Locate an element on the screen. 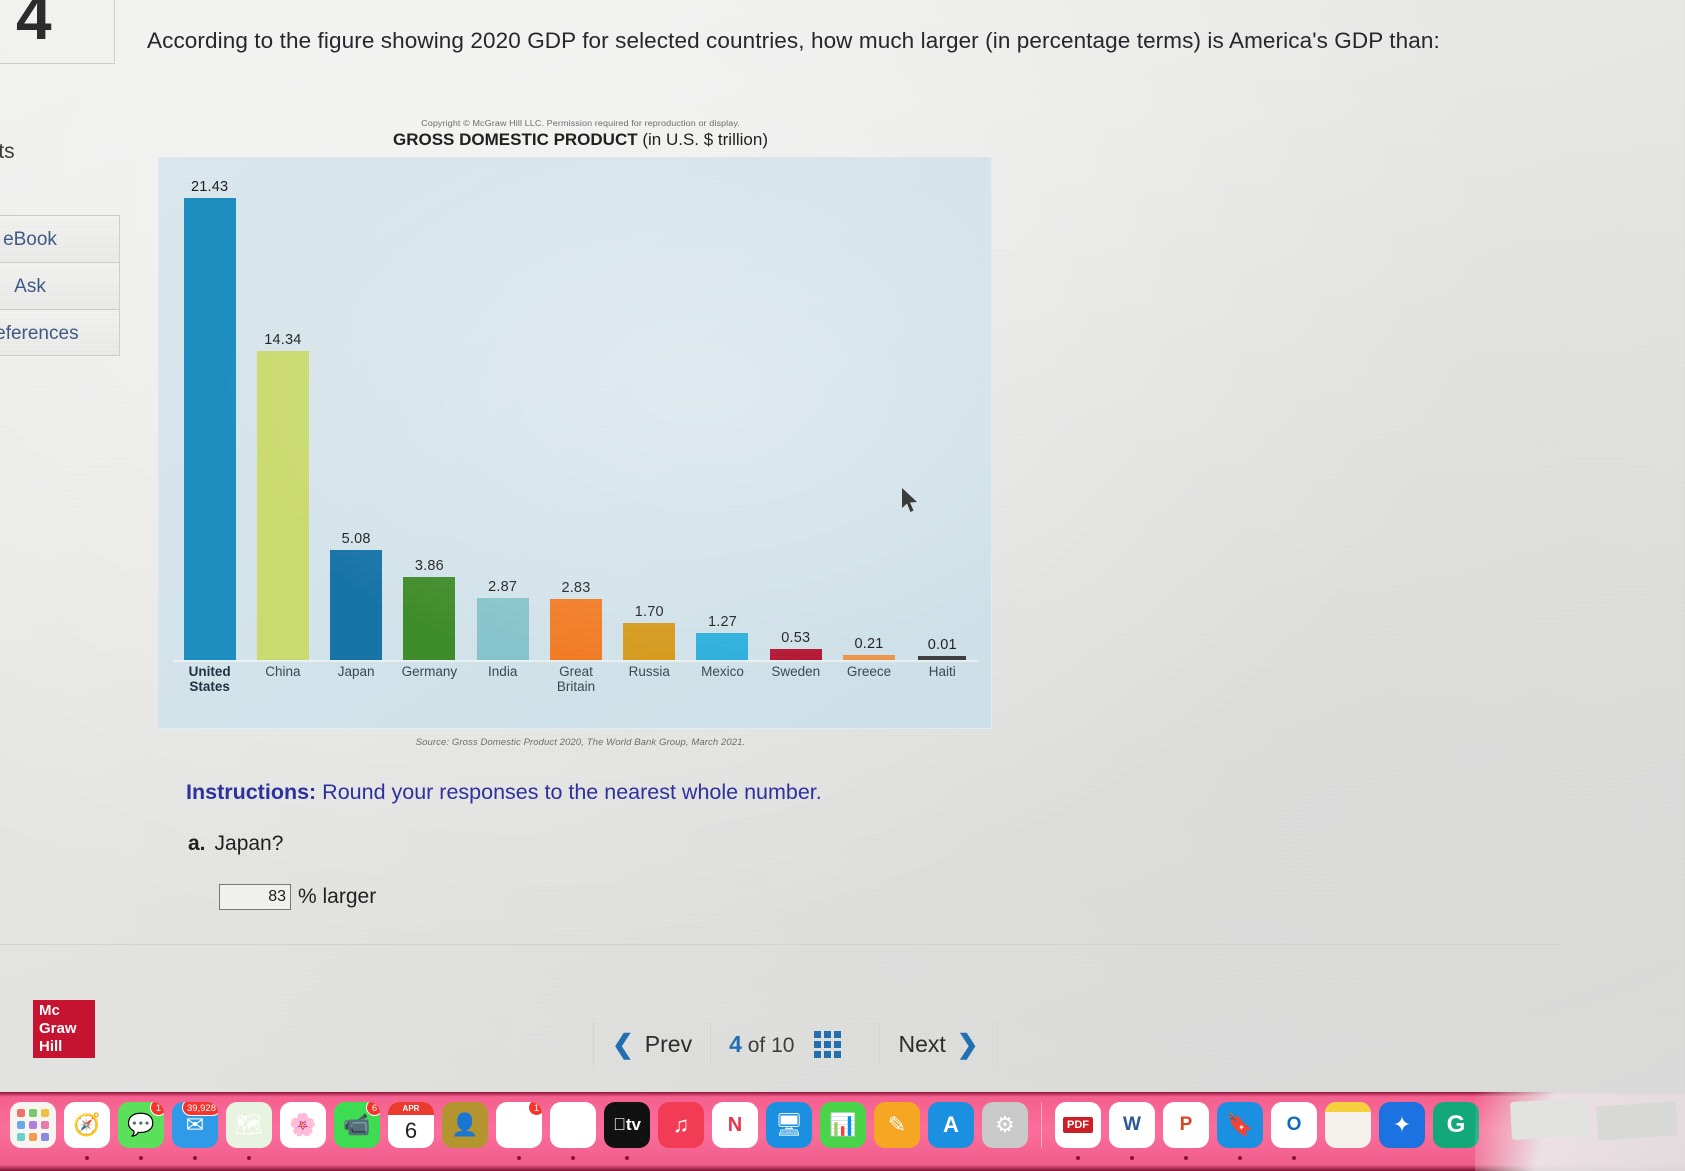 The image size is (1685, 1171). answer-row: 83 % larger is located at coordinates (297, 897).